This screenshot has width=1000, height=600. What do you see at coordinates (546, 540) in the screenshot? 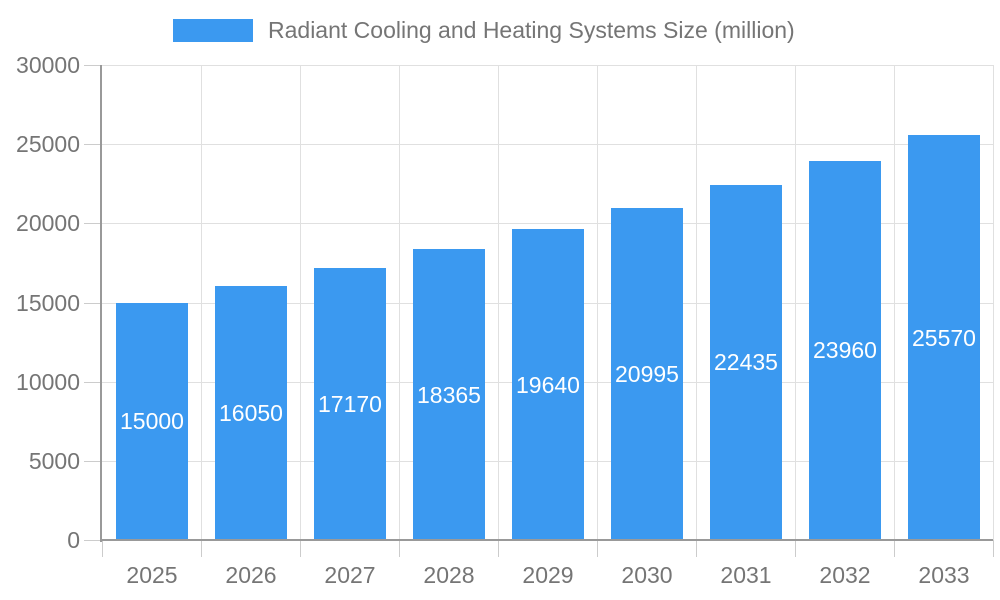
I see `x-axis-line` at bounding box center [546, 540].